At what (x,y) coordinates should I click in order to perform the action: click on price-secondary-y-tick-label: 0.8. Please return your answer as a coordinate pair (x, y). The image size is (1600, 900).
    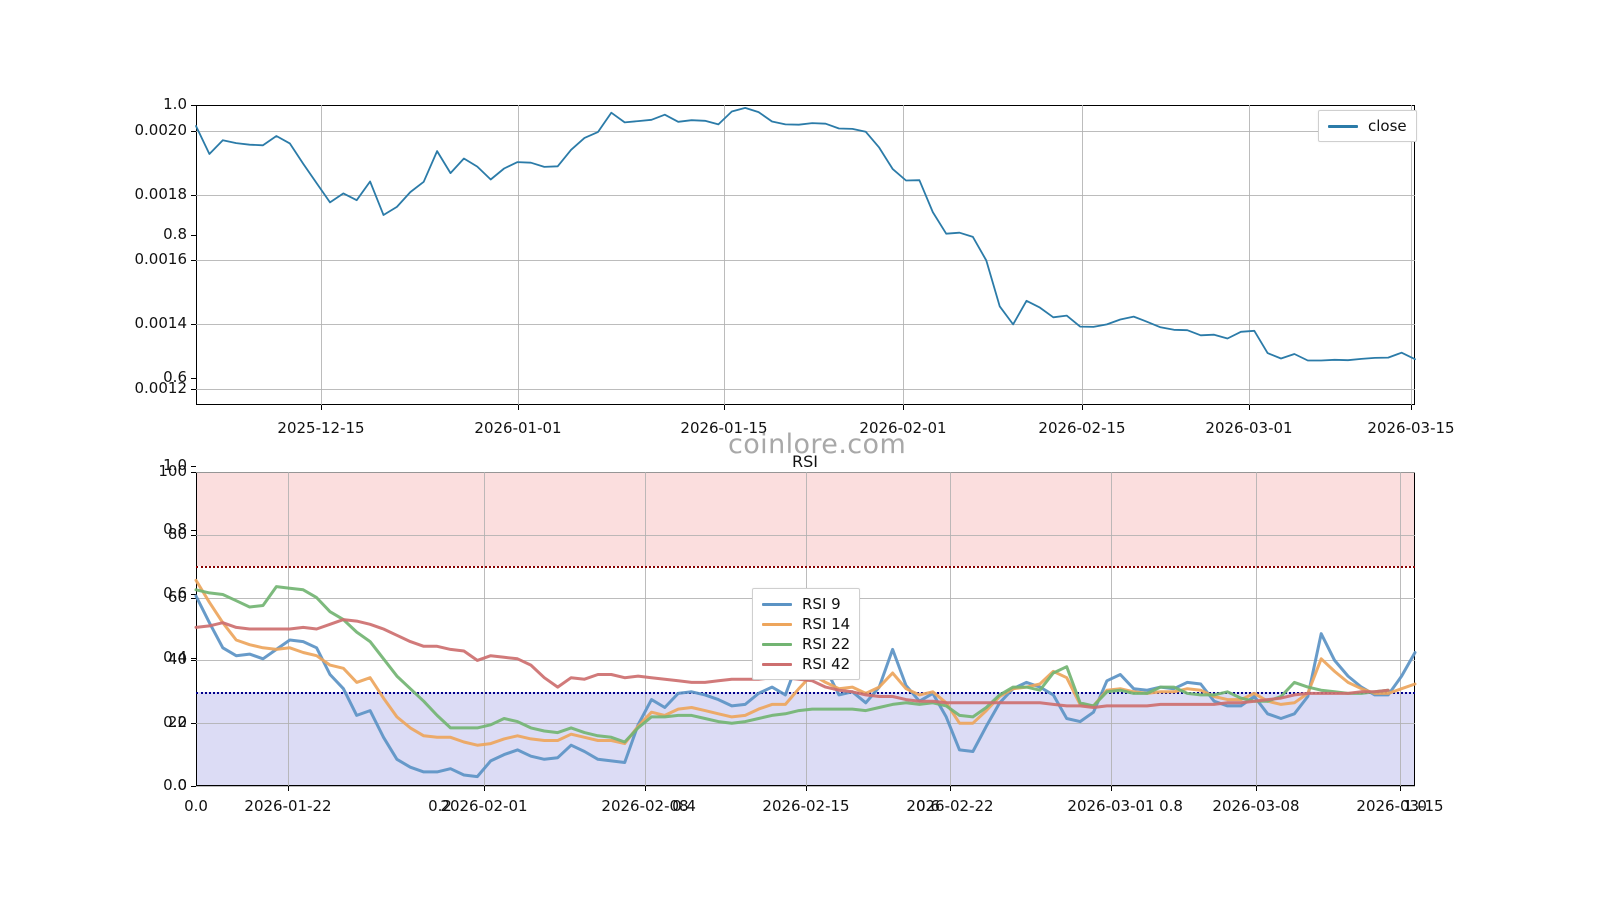
    Looking at the image, I should click on (175, 234).